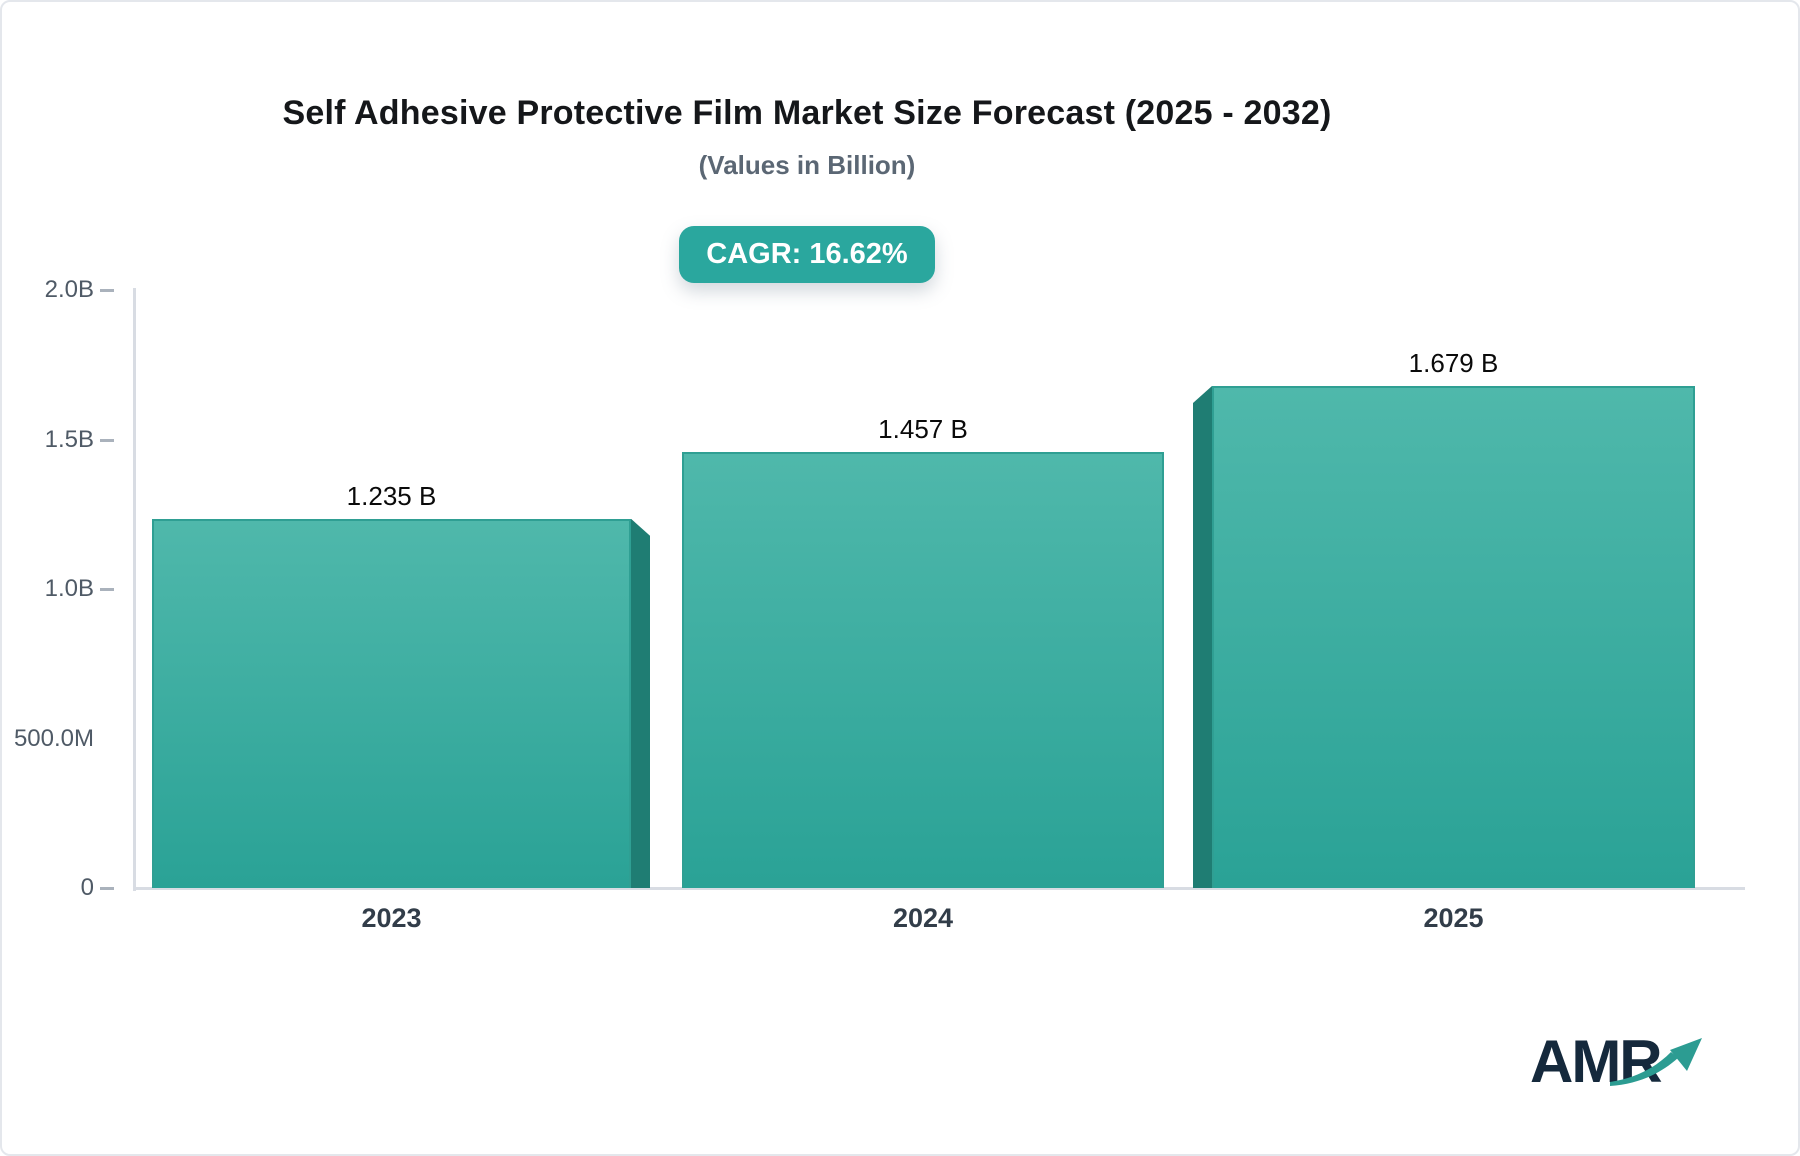  What do you see at coordinates (391, 495) in the screenshot?
I see `bar-value-label: 1.235 B` at bounding box center [391, 495].